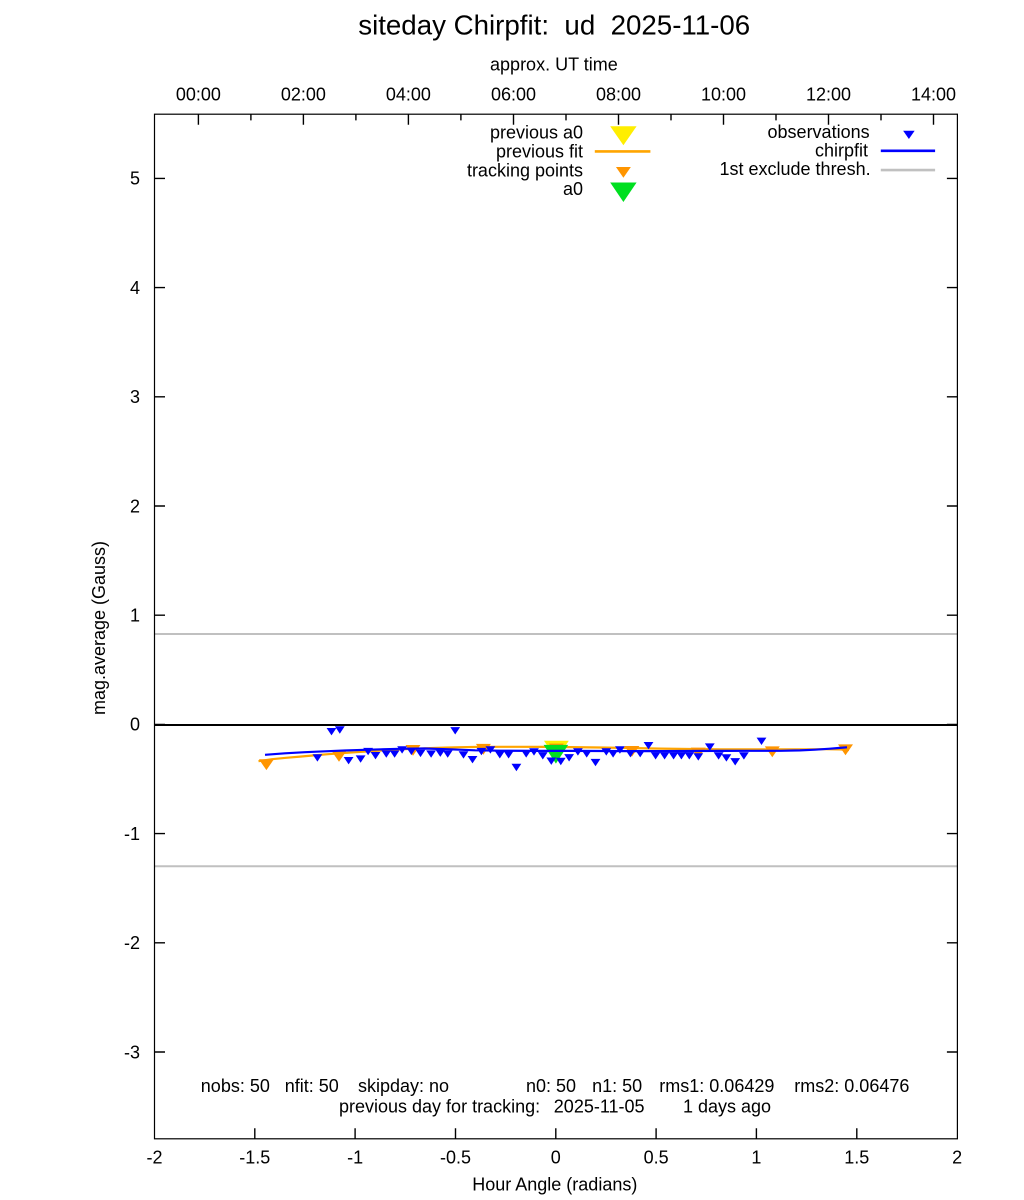 This screenshot has height=1200, width=1024. What do you see at coordinates (617, 1086) in the screenshot?
I see `svg-text: n1: 50` at bounding box center [617, 1086].